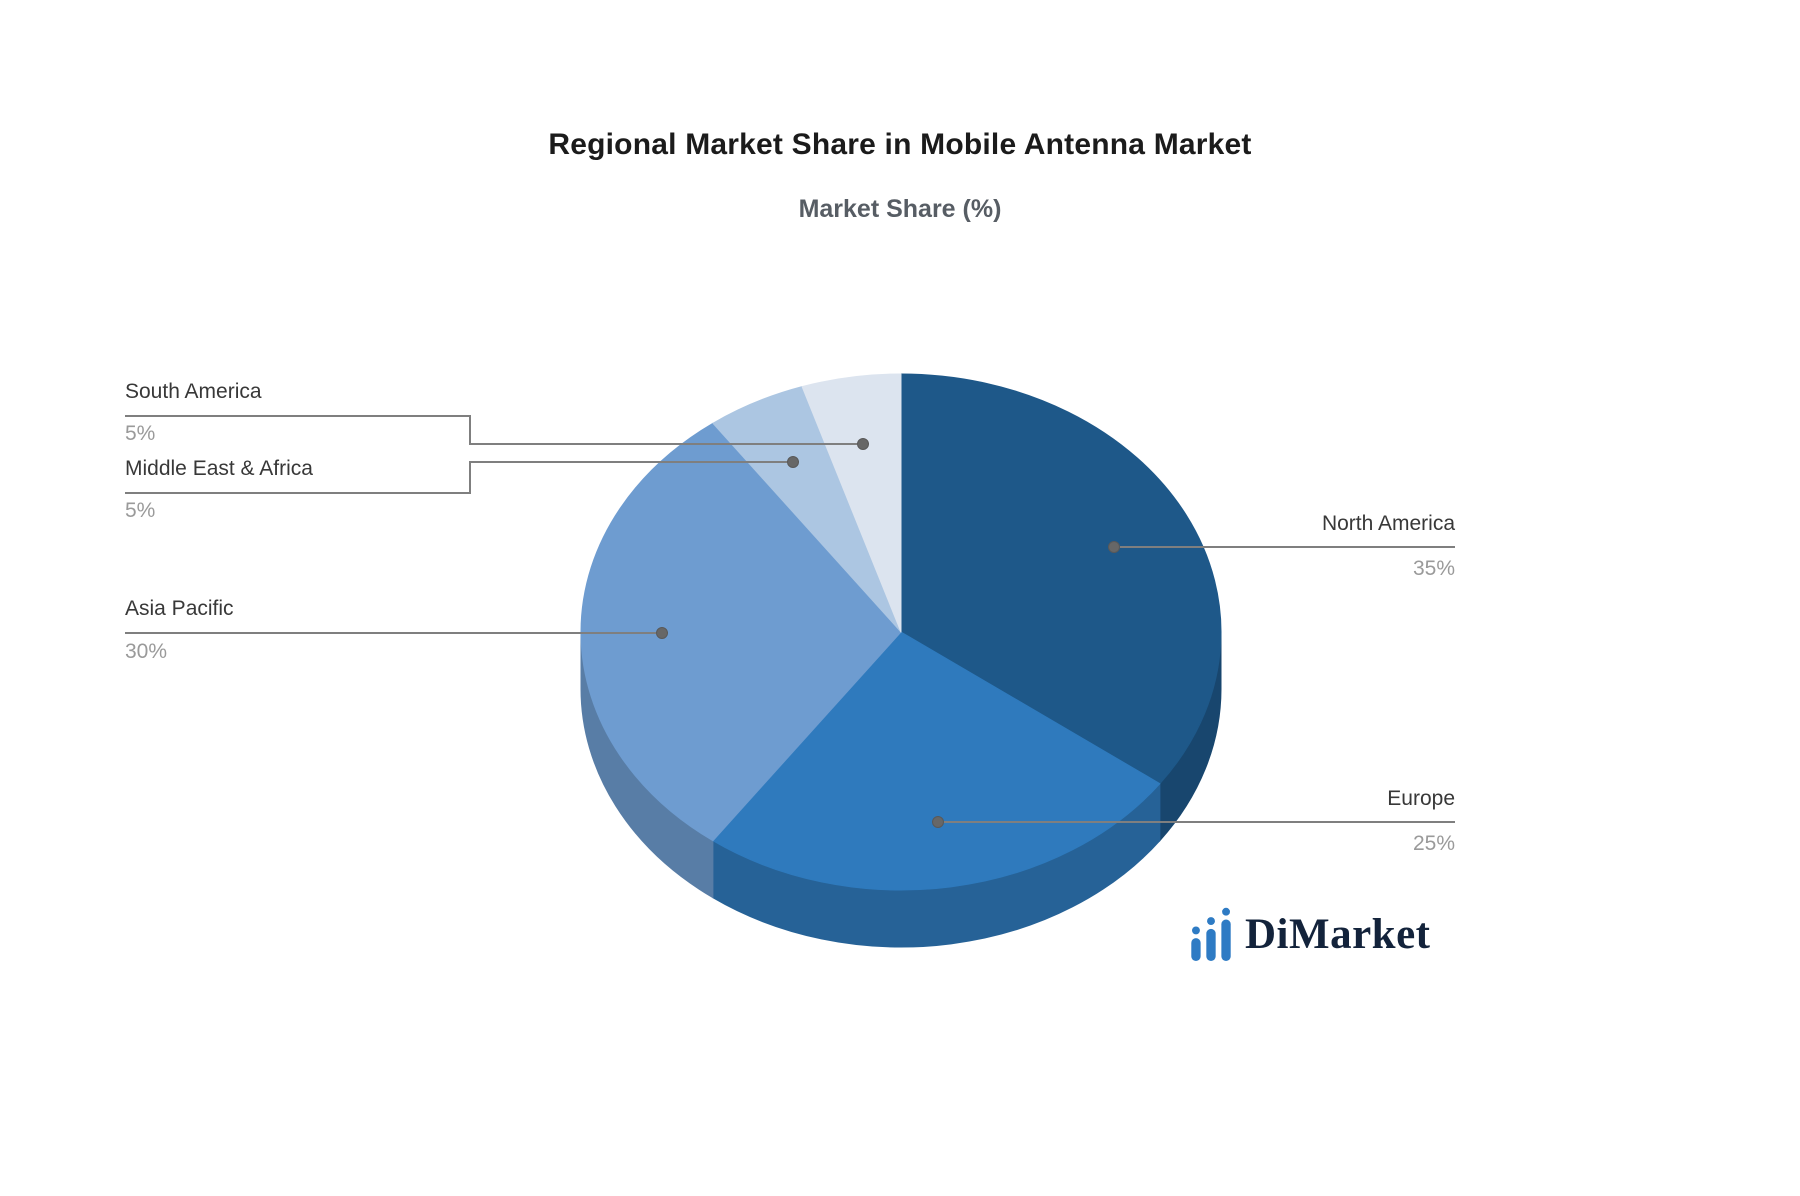 The image size is (1800, 1196). What do you see at coordinates (179, 608) in the screenshot?
I see `callout-label-asia-pacific: Asia Pacific` at bounding box center [179, 608].